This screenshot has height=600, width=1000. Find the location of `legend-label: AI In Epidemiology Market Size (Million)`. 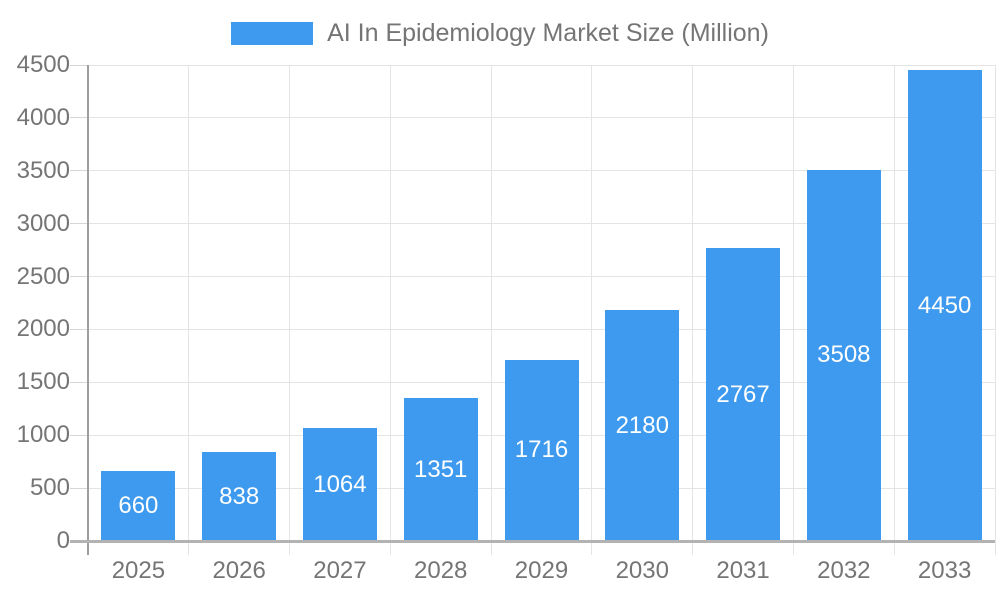

legend-label: AI In Epidemiology Market Size (Million) is located at coordinates (548, 33).